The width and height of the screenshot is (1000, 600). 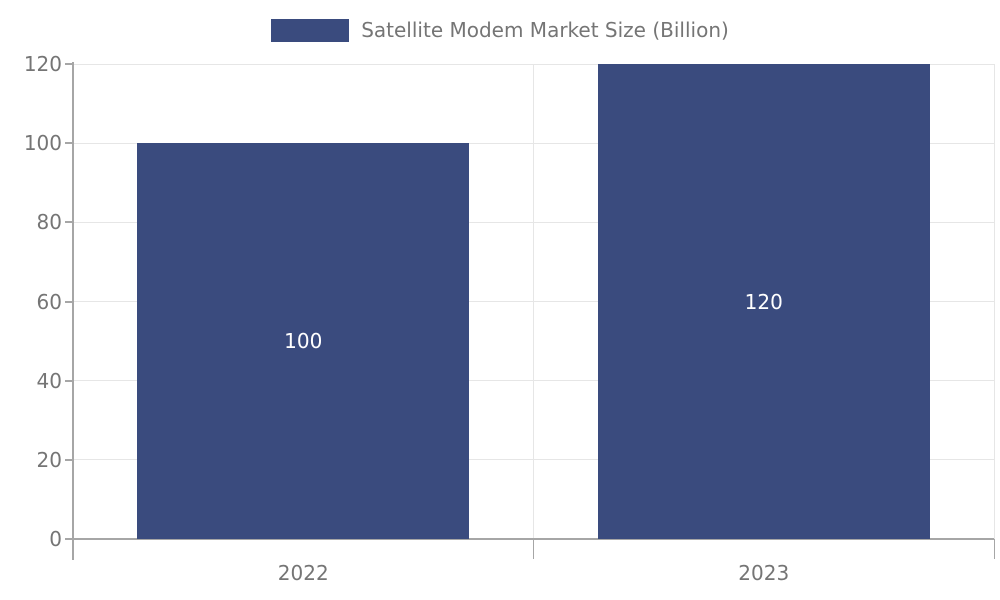 I want to click on y-tick-label: 80, so click(x=49, y=222).